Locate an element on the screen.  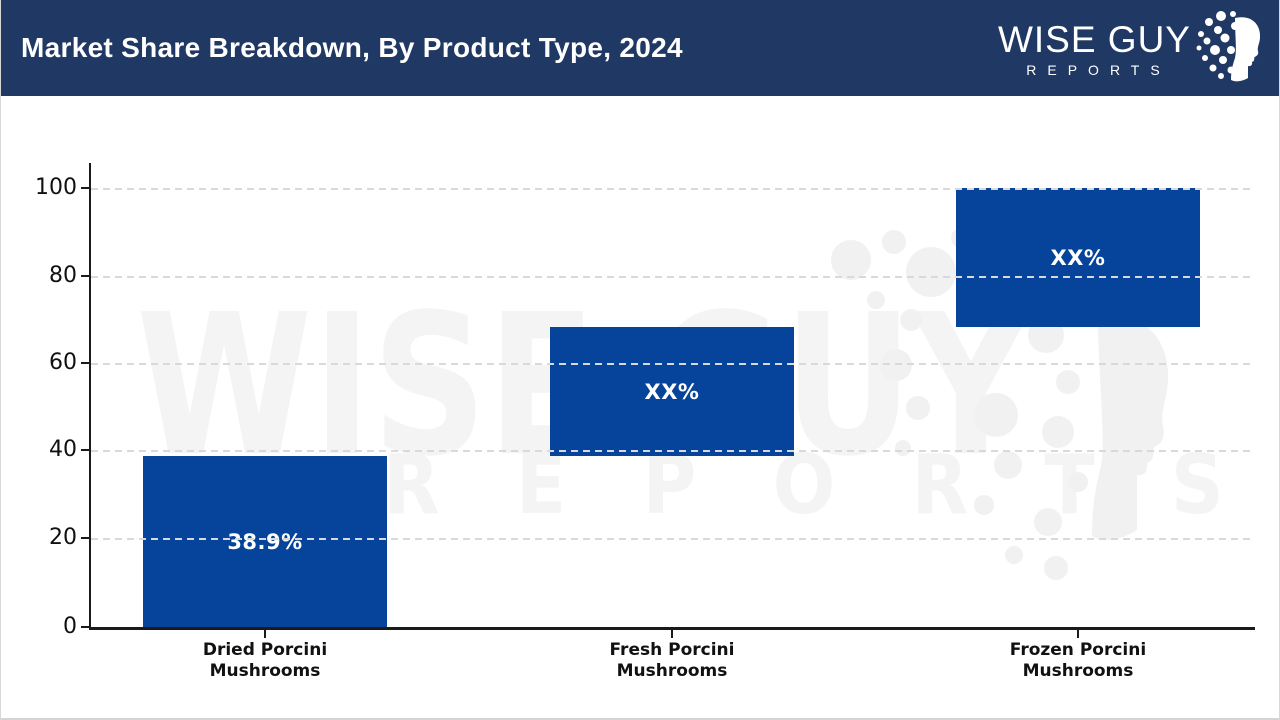
y-axis-line is located at coordinates (90, 396).